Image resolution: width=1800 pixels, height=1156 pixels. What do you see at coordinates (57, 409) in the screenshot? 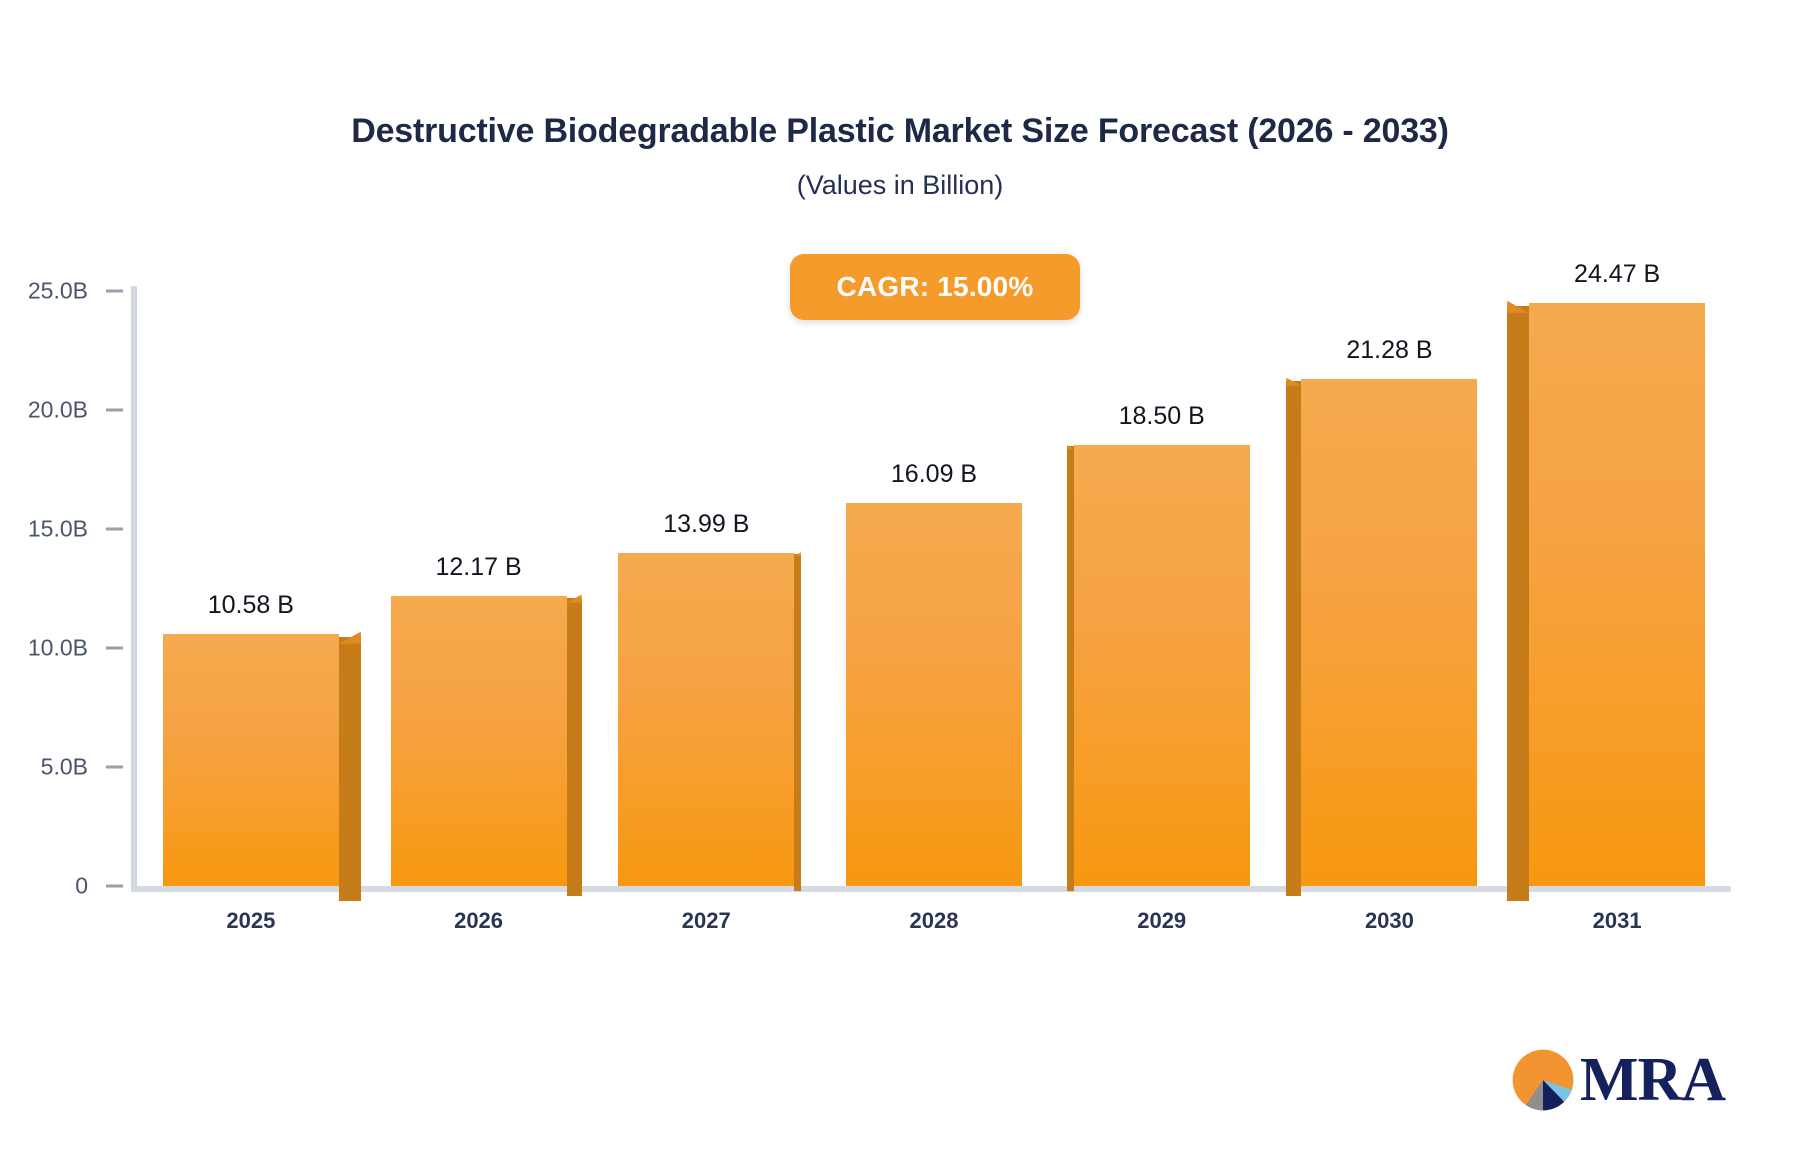
I see `y-axis-tick-label: 20.0B` at bounding box center [57, 409].